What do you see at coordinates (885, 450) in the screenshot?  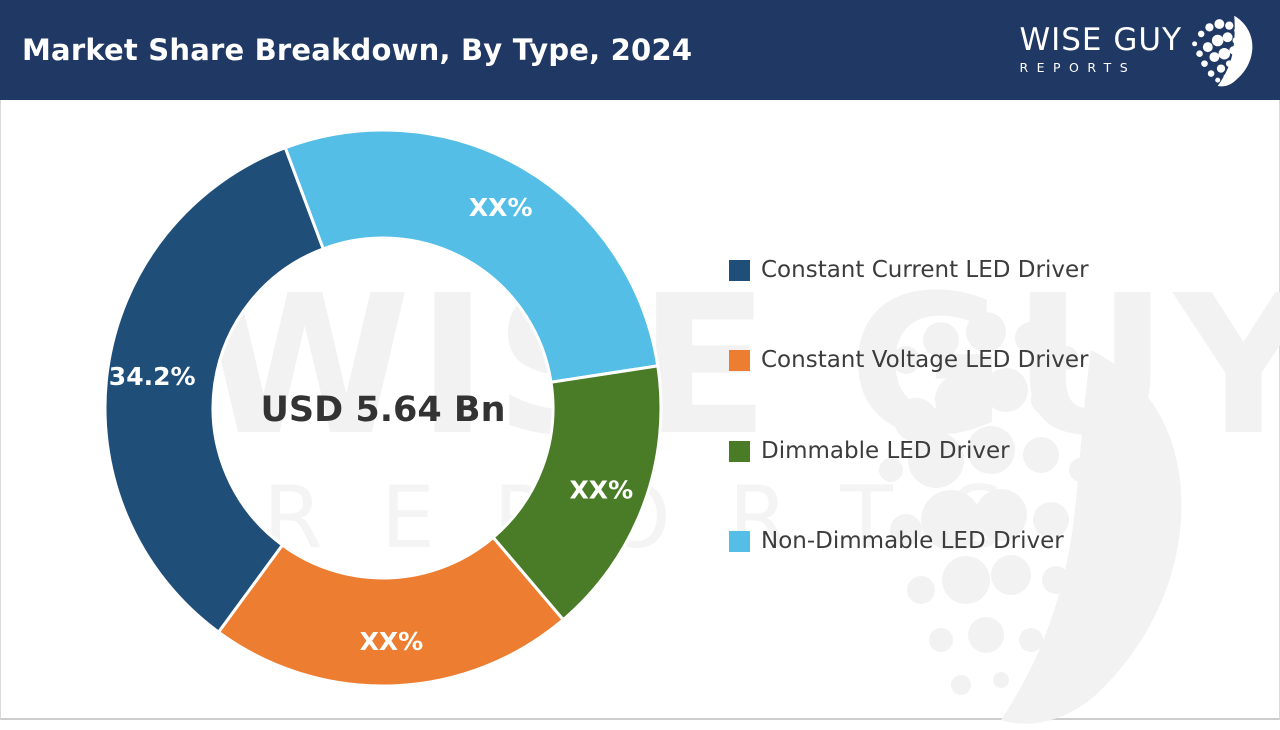 I see `legend-label: Dimmable LED Driver` at bounding box center [885, 450].